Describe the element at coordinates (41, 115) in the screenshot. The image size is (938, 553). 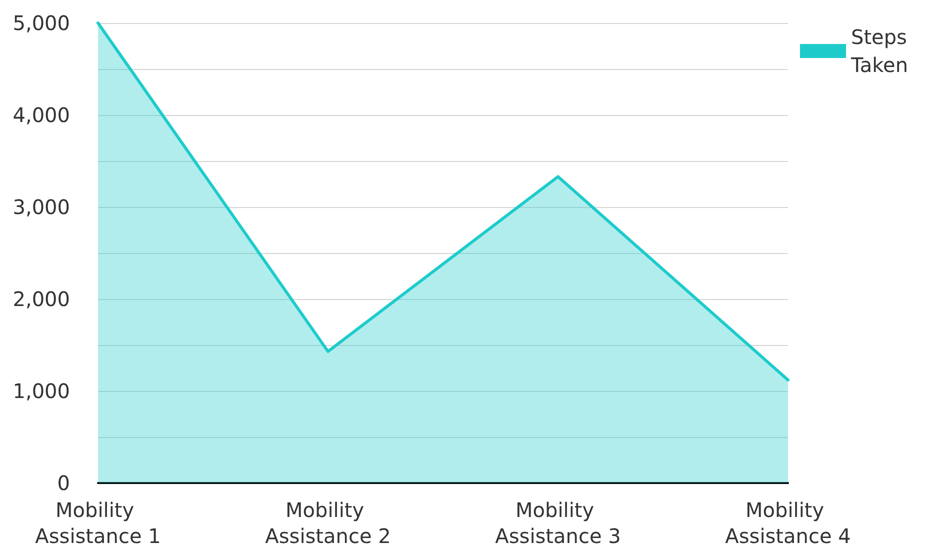
I see `y-tick-label: 4,000` at that location.